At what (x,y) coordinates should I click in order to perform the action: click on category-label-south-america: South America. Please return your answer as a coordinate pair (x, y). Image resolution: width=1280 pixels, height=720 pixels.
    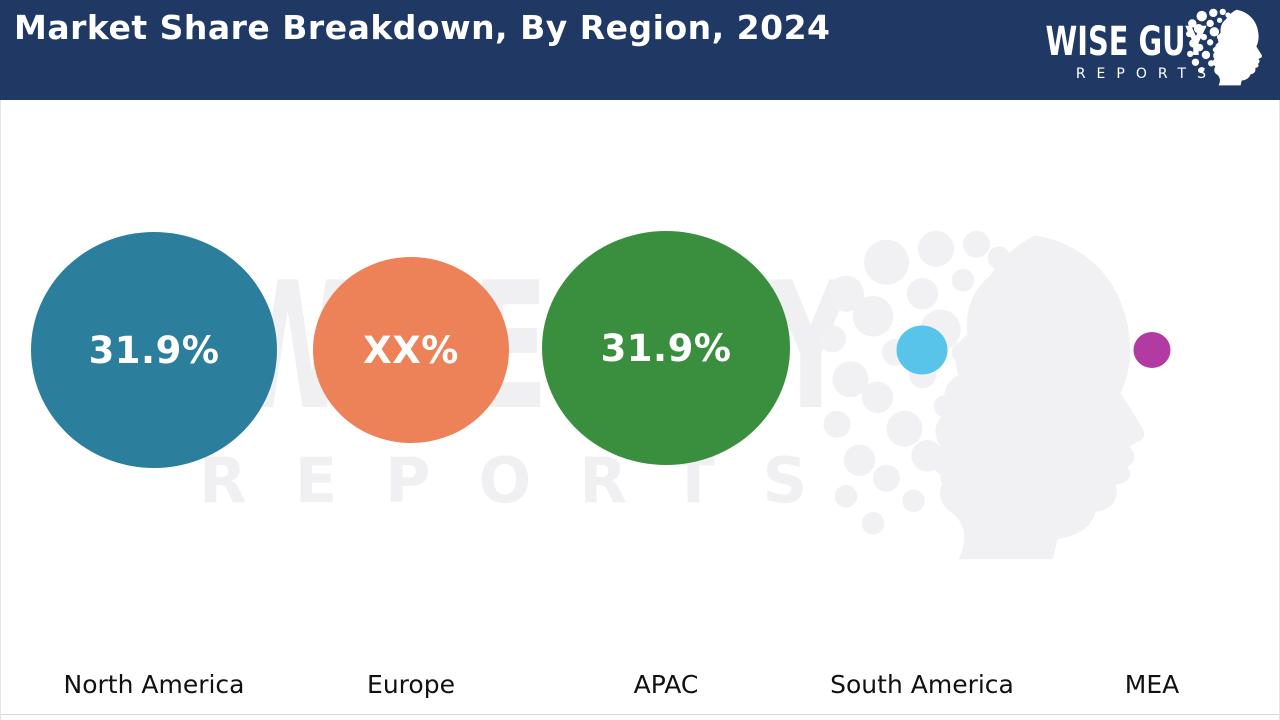
    Looking at the image, I should click on (922, 684).